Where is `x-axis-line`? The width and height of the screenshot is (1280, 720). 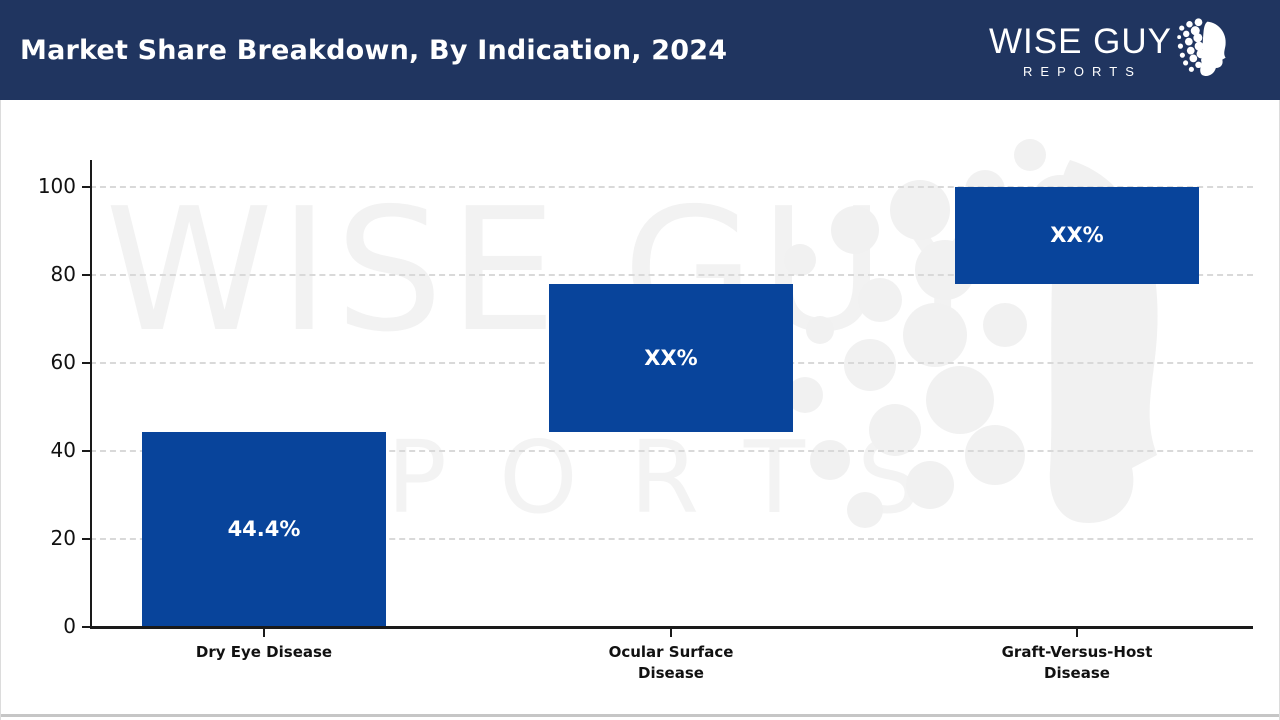
x-axis-line is located at coordinates (671, 627).